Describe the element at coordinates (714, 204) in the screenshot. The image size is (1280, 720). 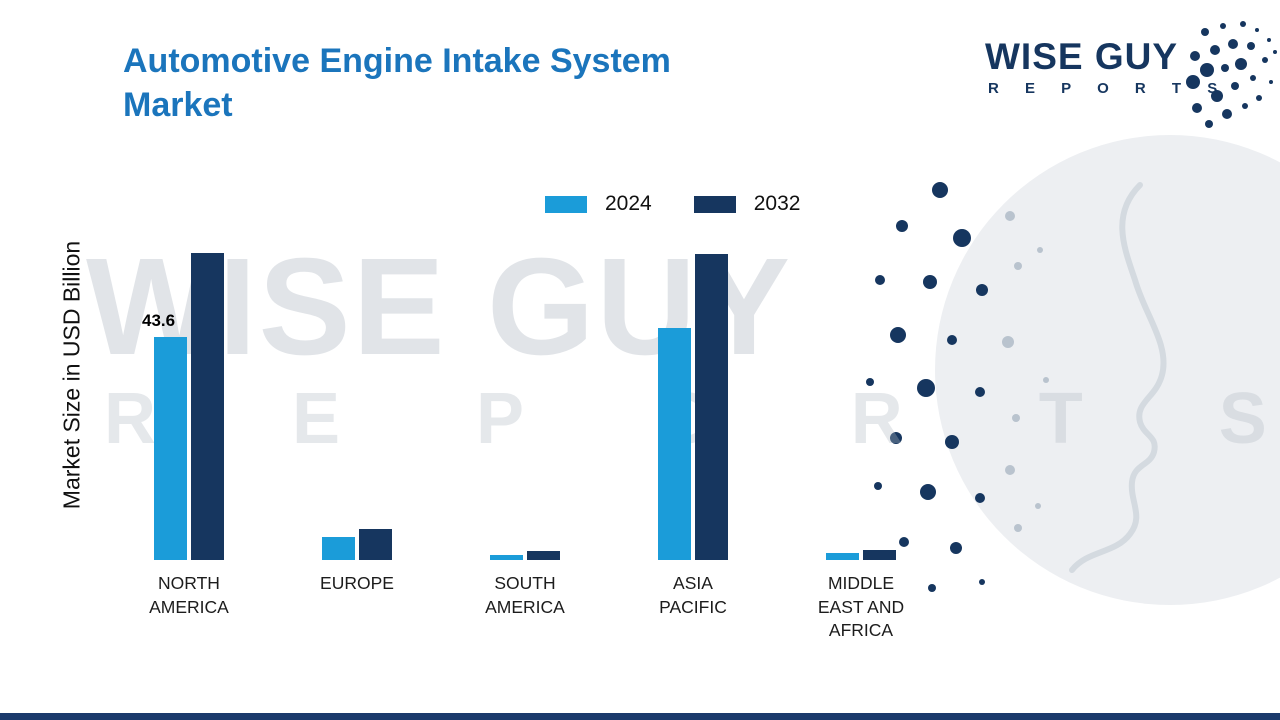
I see `legend-swatch-2032` at that location.